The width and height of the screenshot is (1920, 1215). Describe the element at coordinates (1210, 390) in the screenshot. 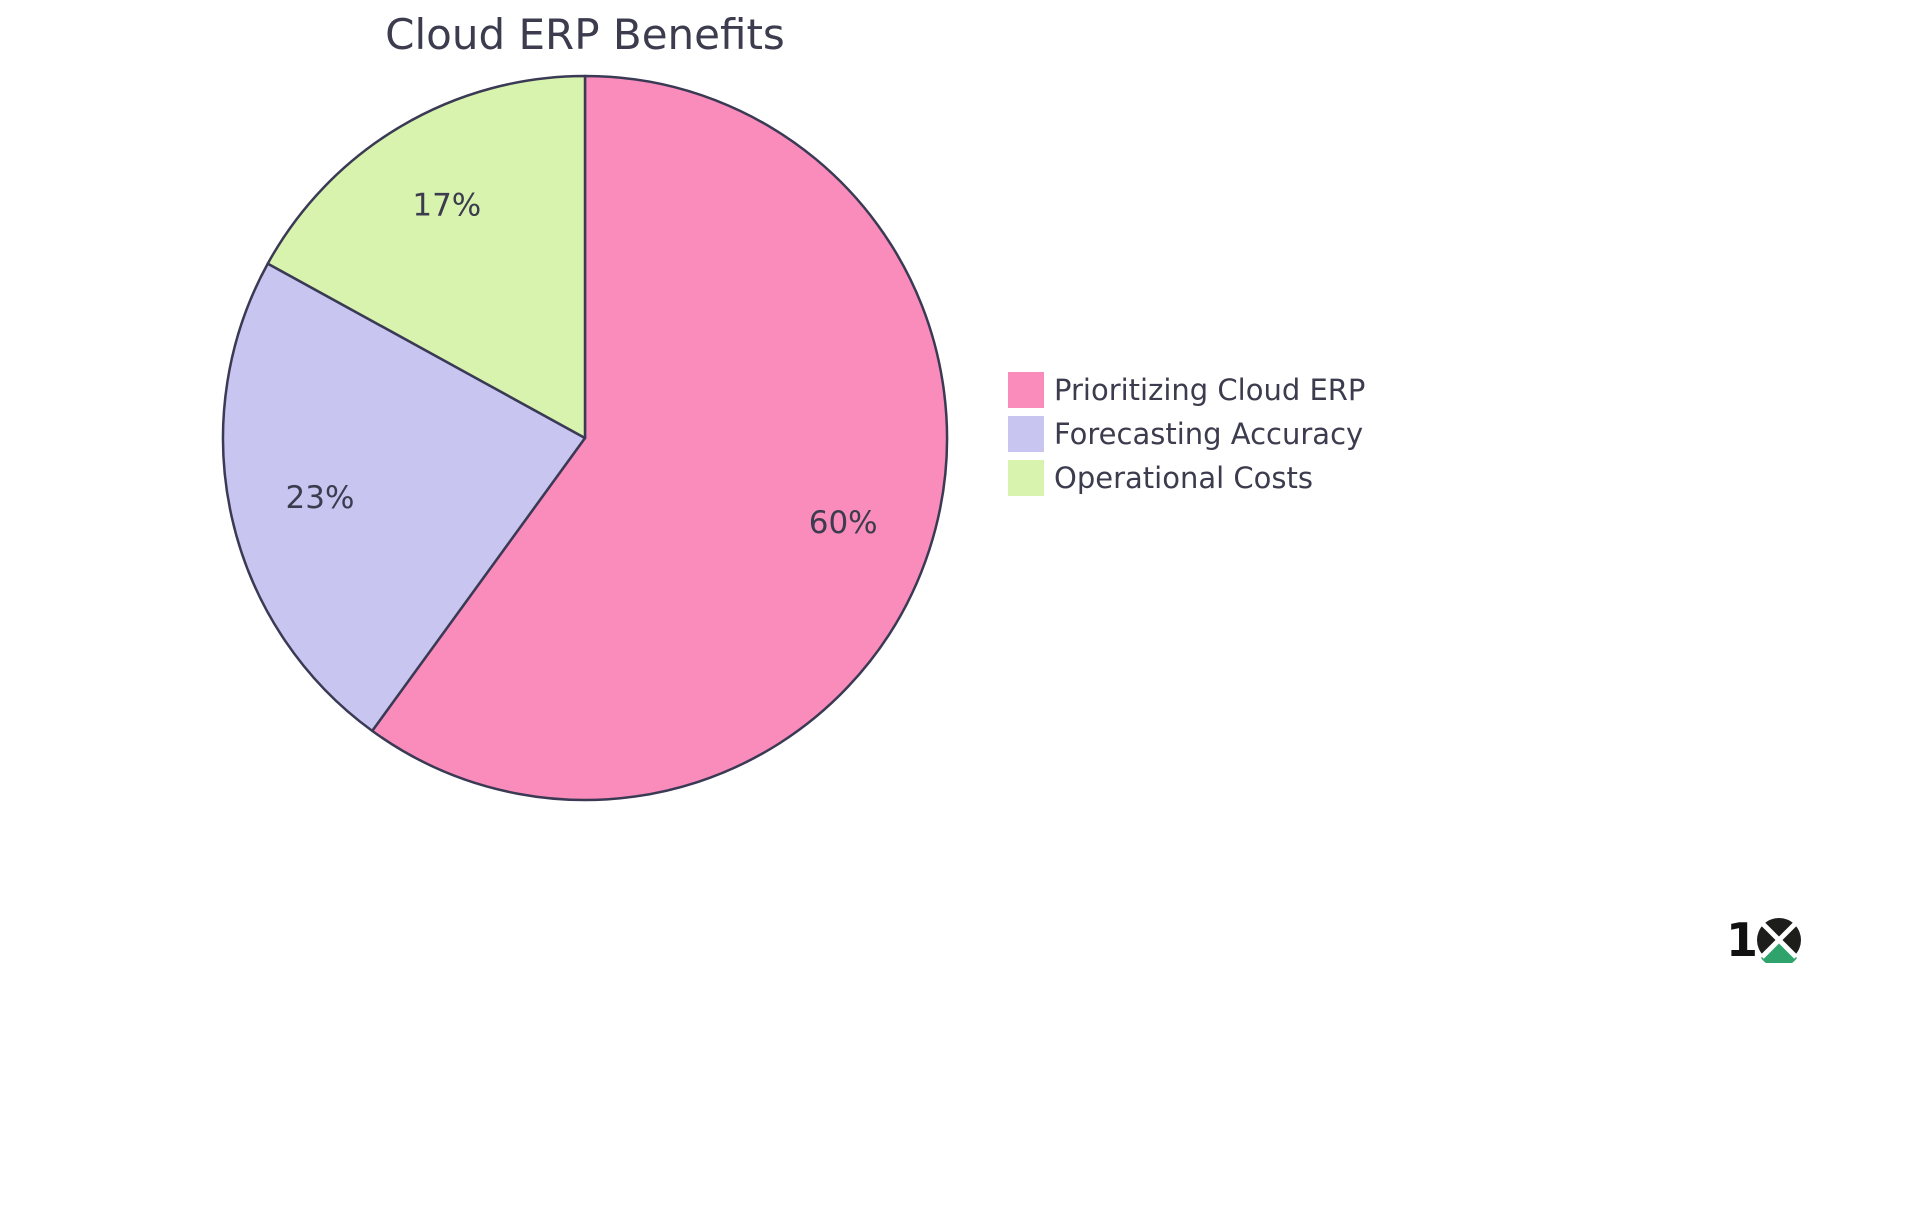

I see `legend-label: Prioritizing Cloud ERP` at that location.